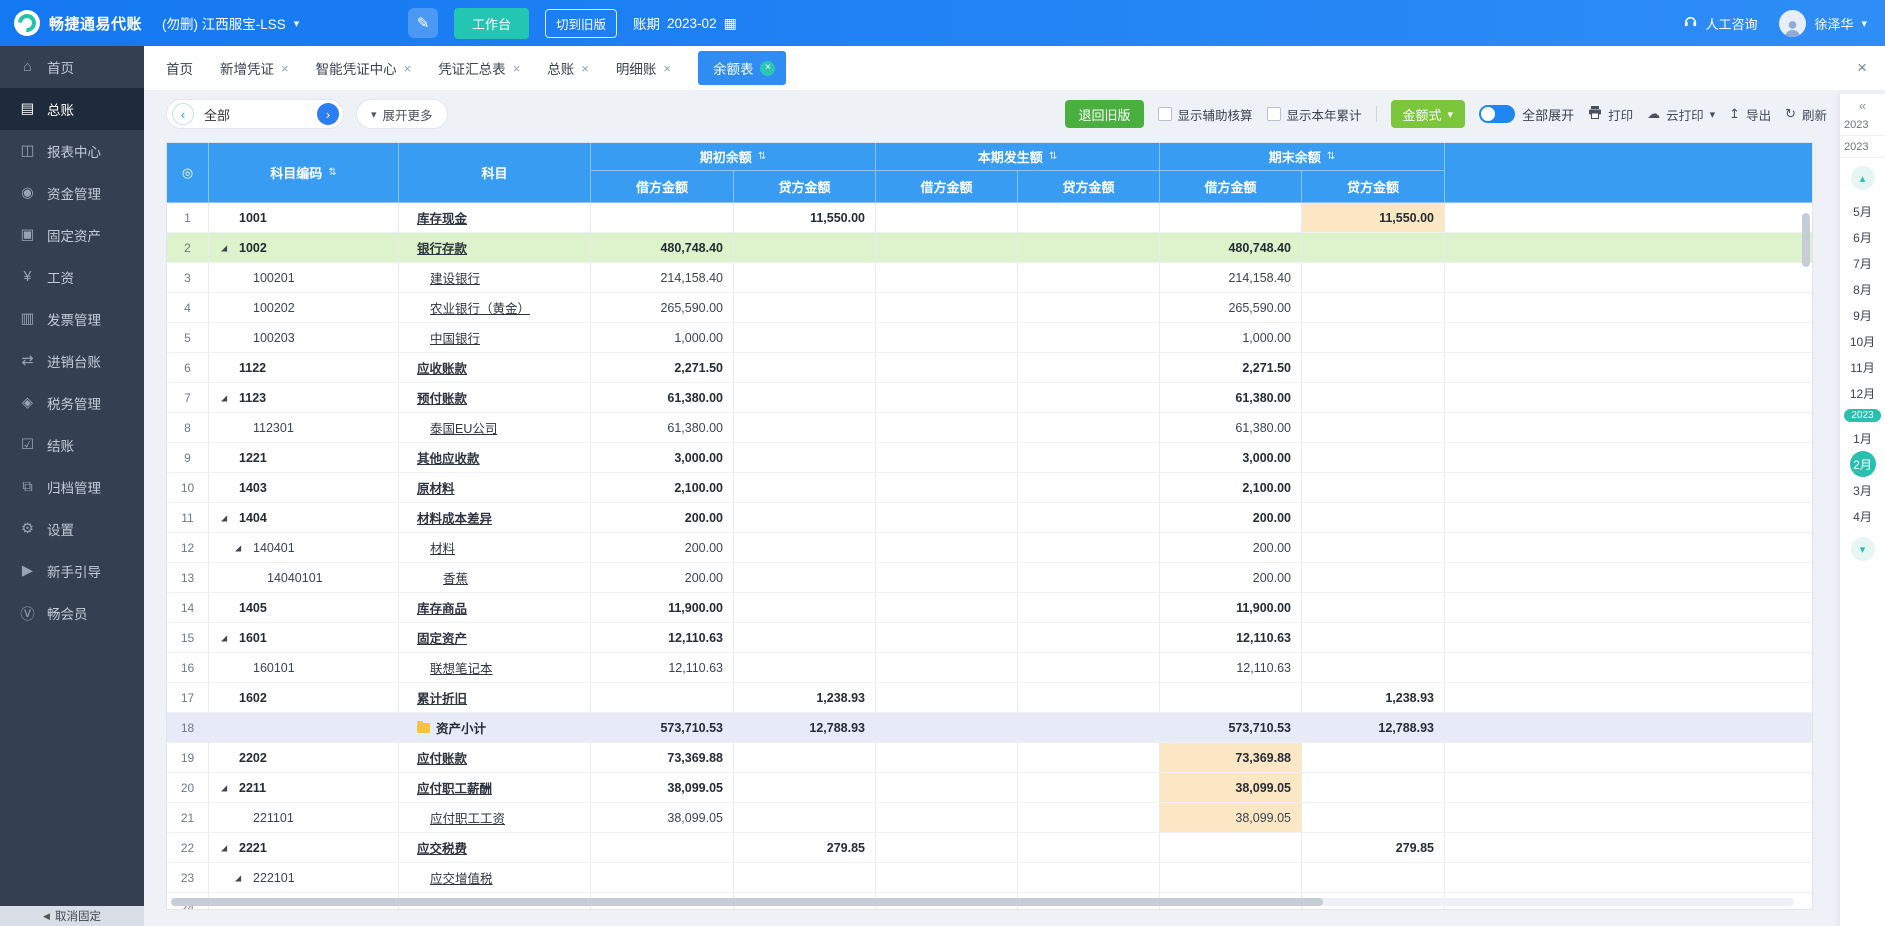 This screenshot has height=926, width=1885. I want to click on account-name-link: 联想笔记本, so click(461, 669).